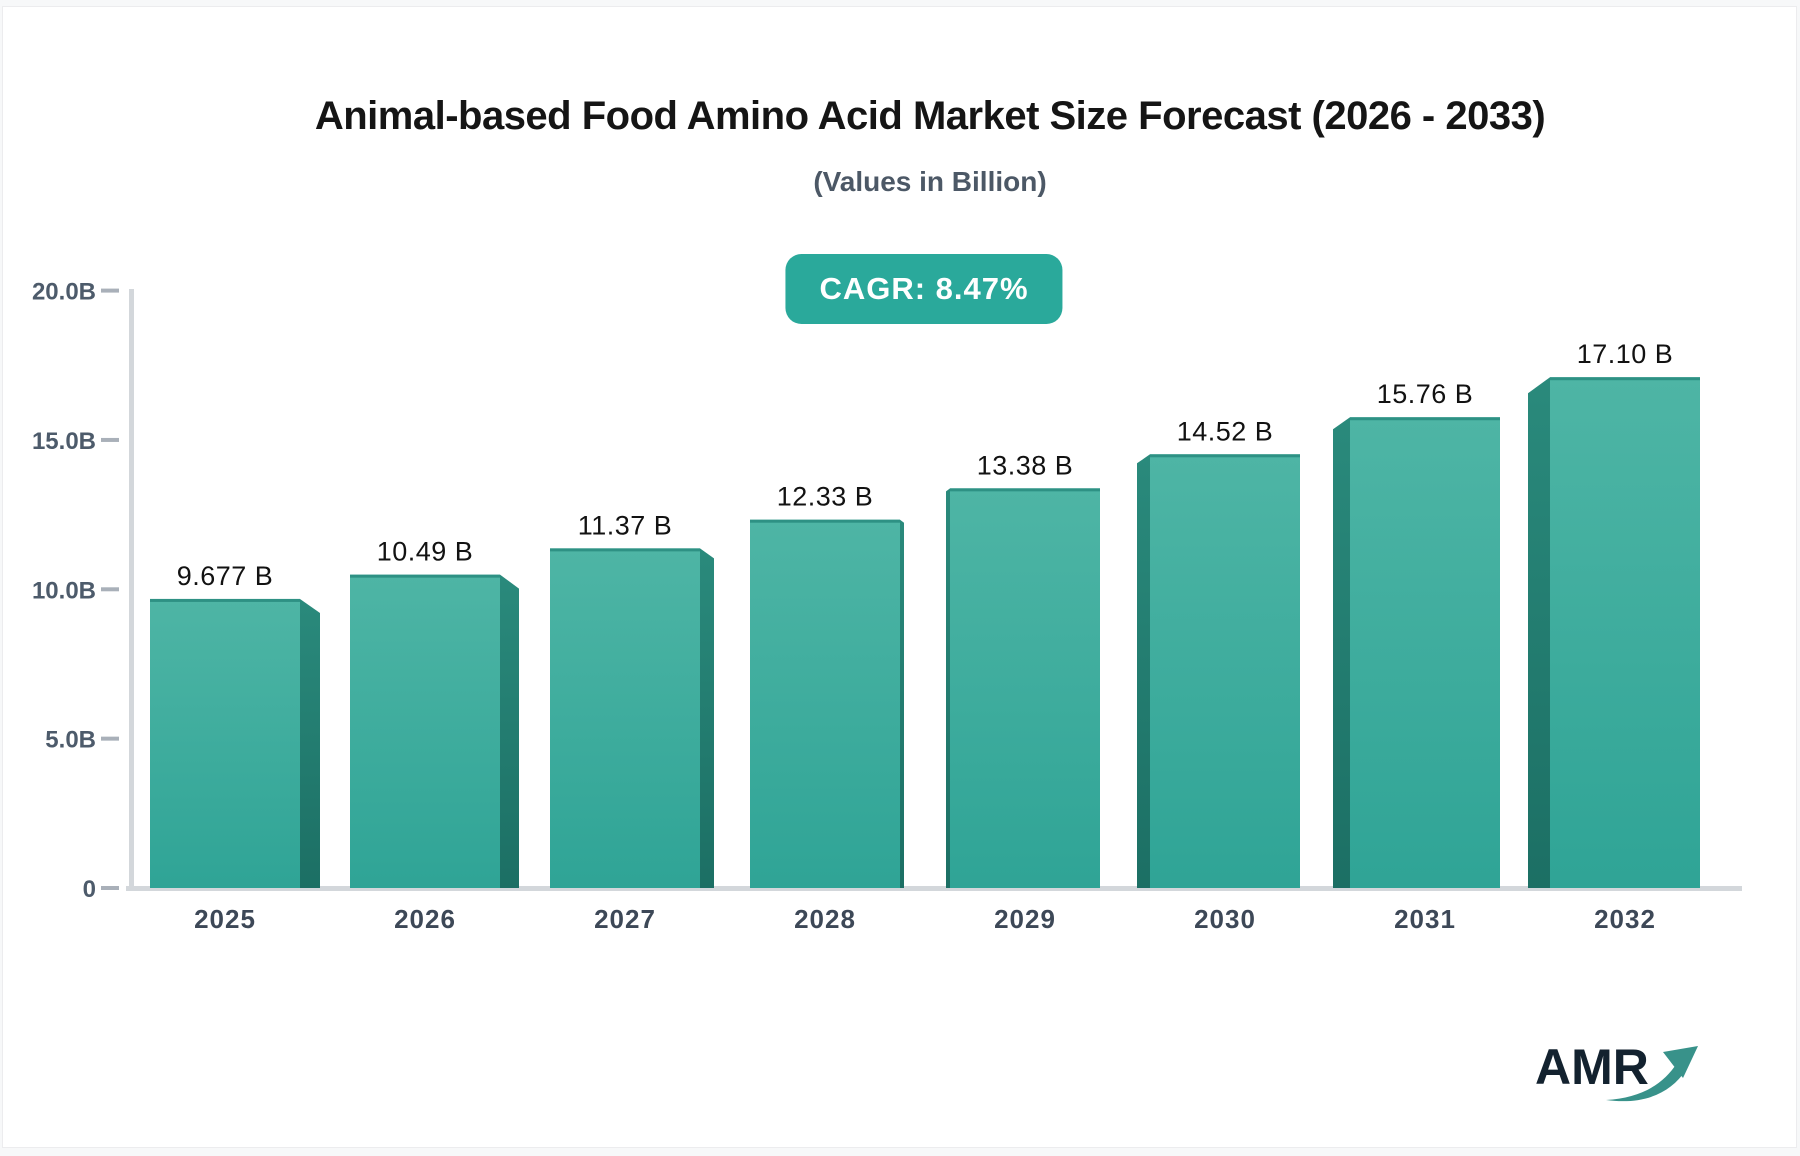 This screenshot has height=1156, width=1800. What do you see at coordinates (64, 292) in the screenshot?
I see `y-axis-tick-label: 20.0B` at bounding box center [64, 292].